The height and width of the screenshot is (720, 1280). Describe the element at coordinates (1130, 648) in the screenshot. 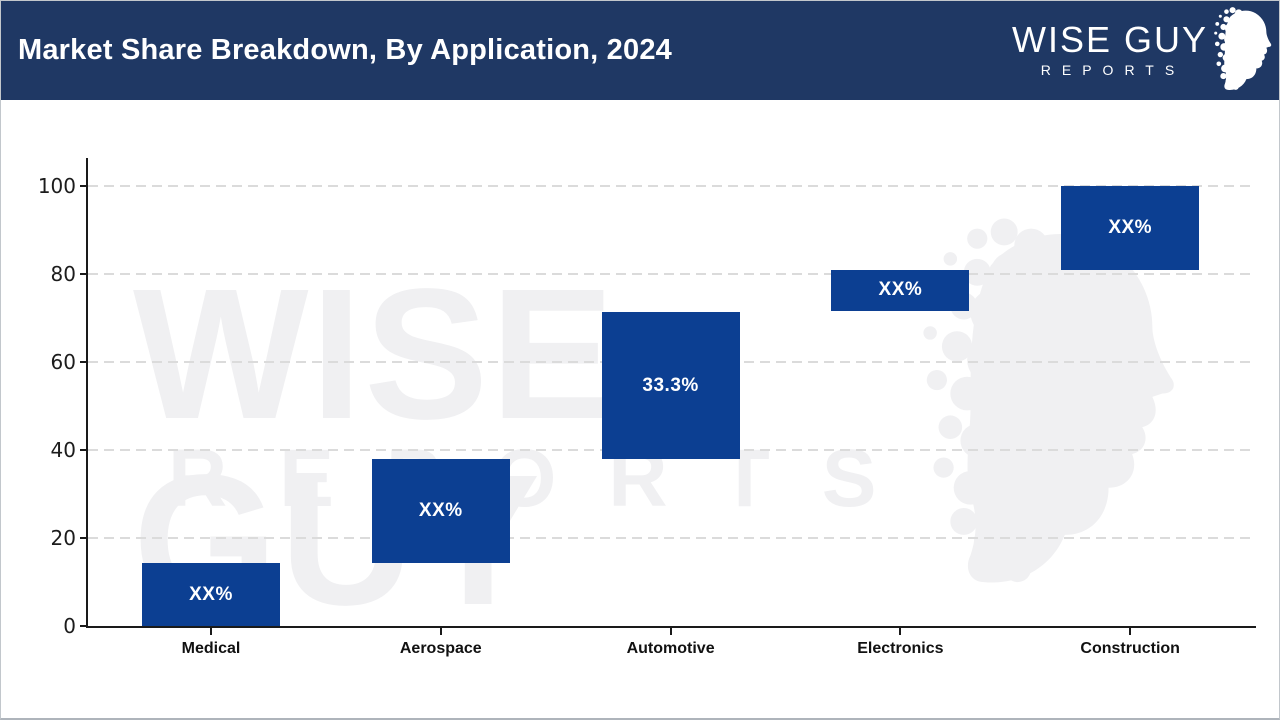

I see `x-tick-label: Construction` at that location.